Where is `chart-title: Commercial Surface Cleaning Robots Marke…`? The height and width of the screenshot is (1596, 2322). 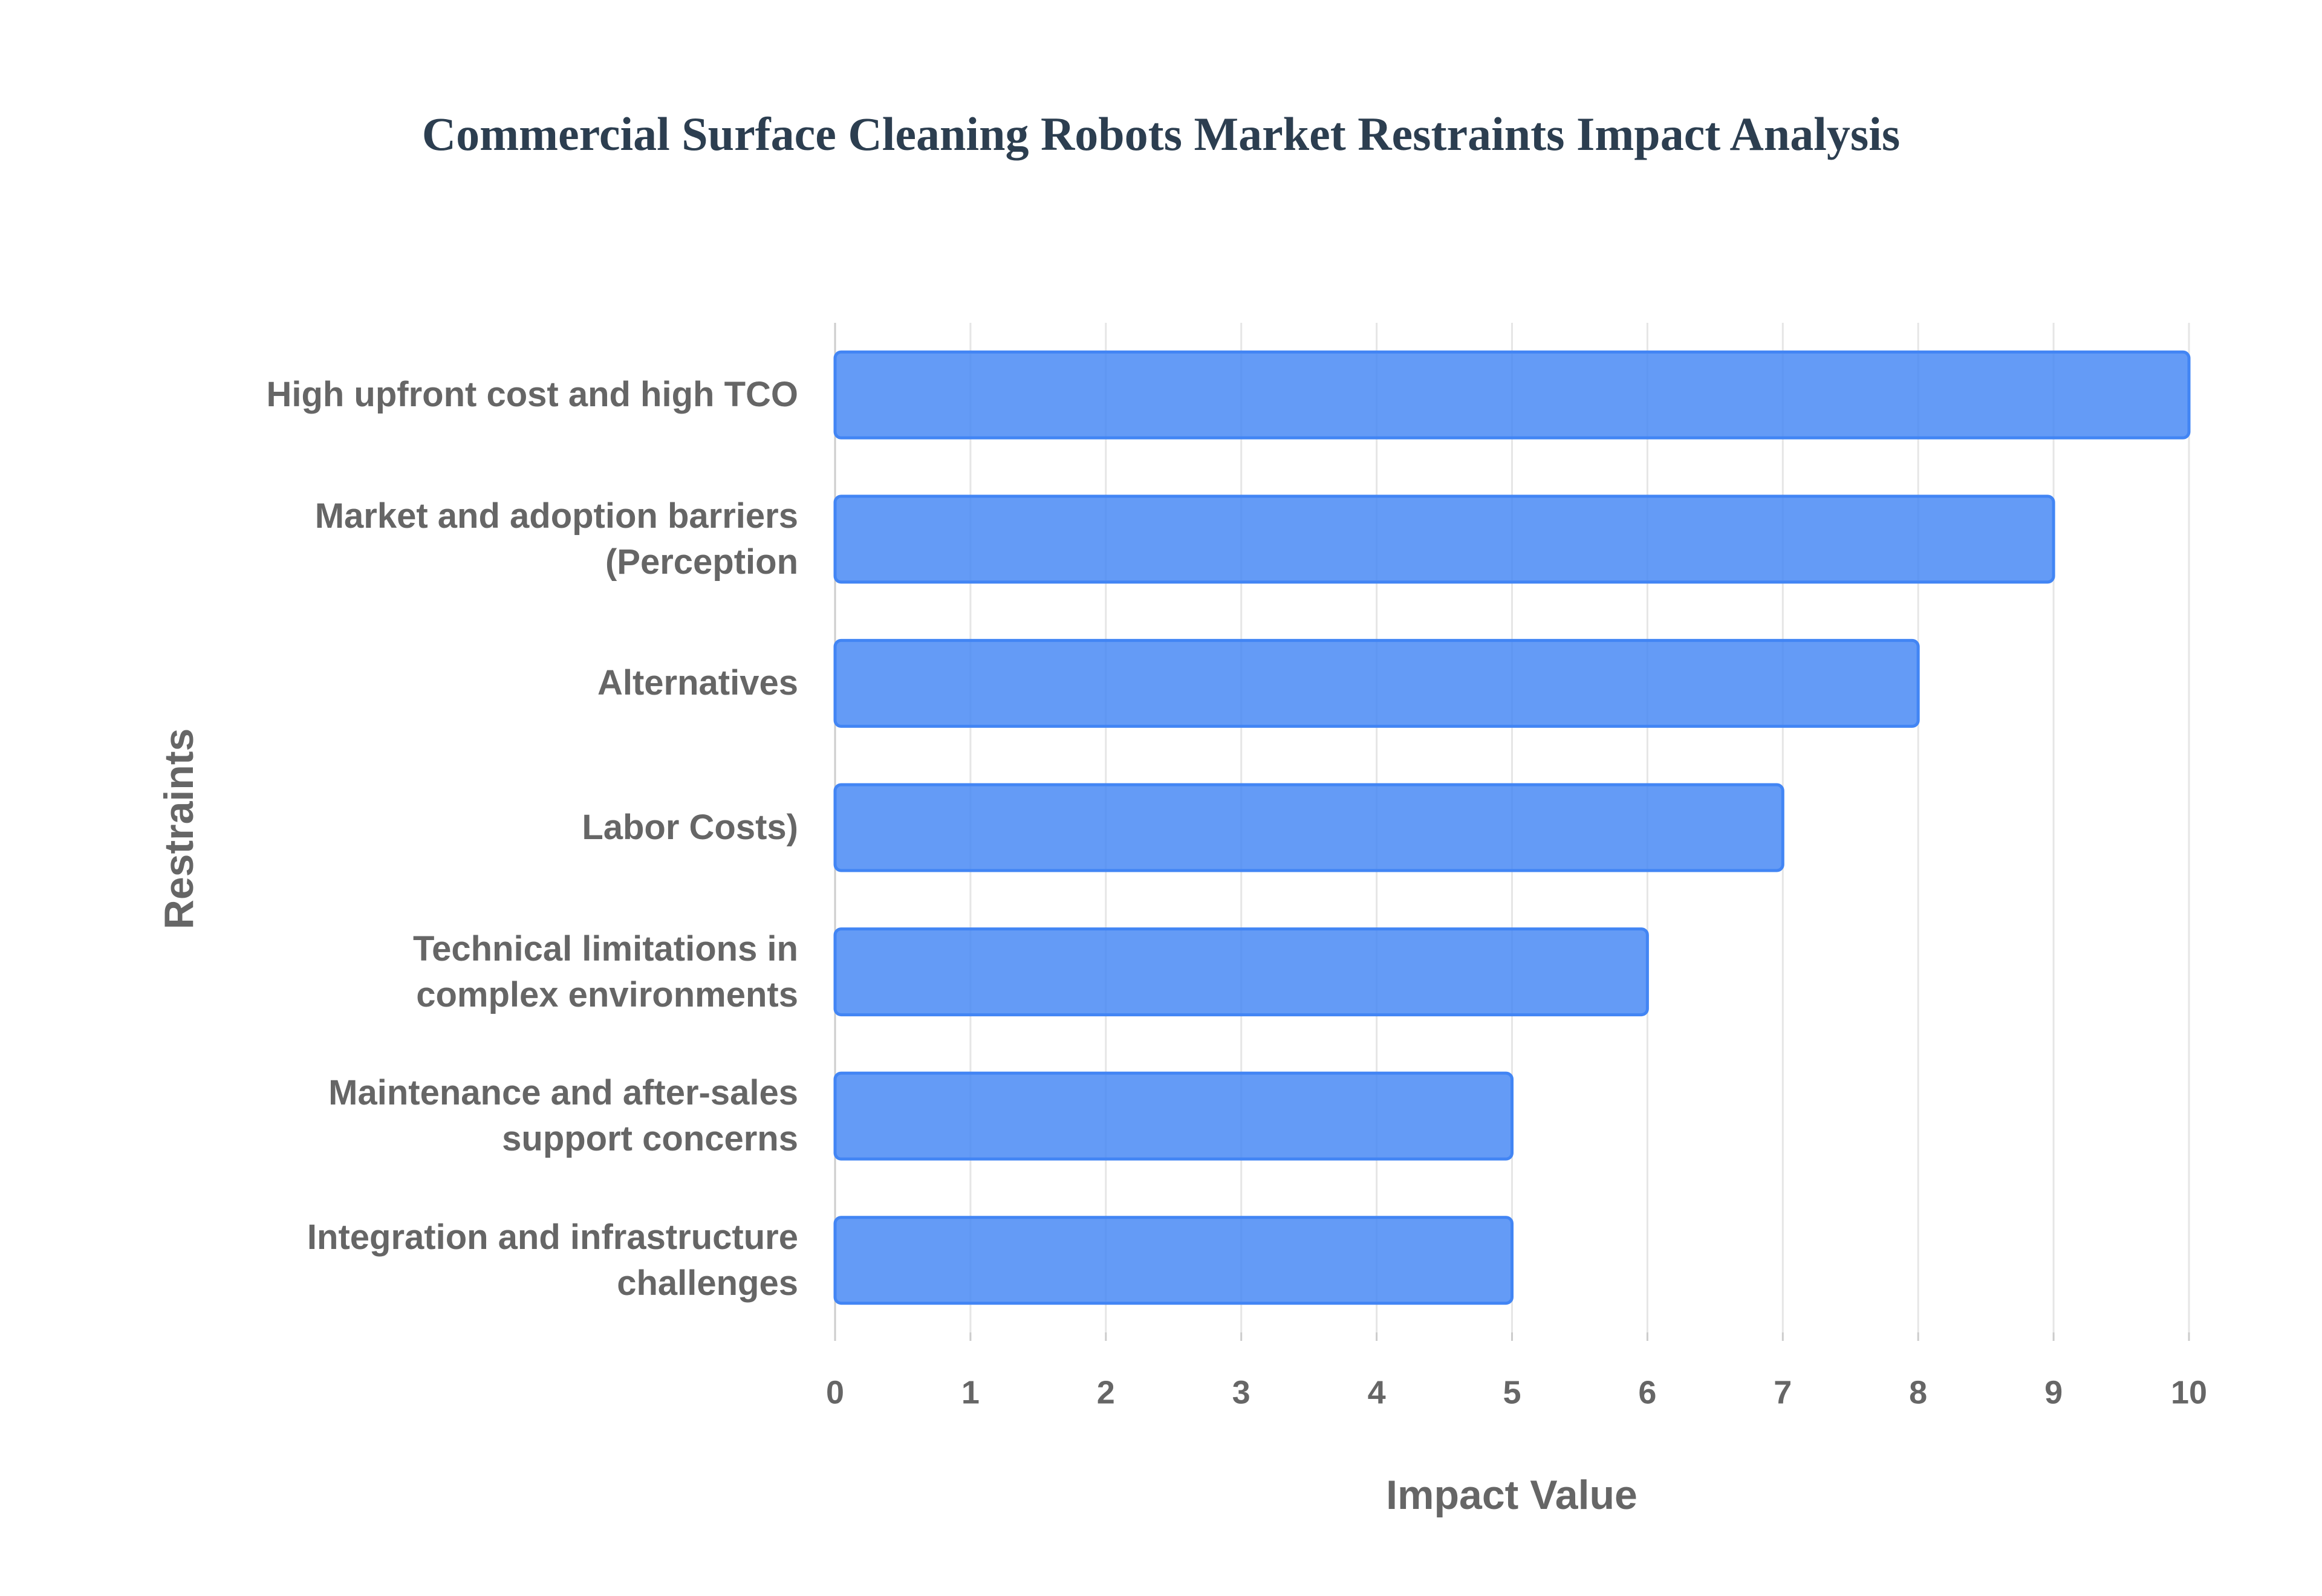 chart-title: Commercial Surface Cleaning Robots Marke… is located at coordinates (1161, 134).